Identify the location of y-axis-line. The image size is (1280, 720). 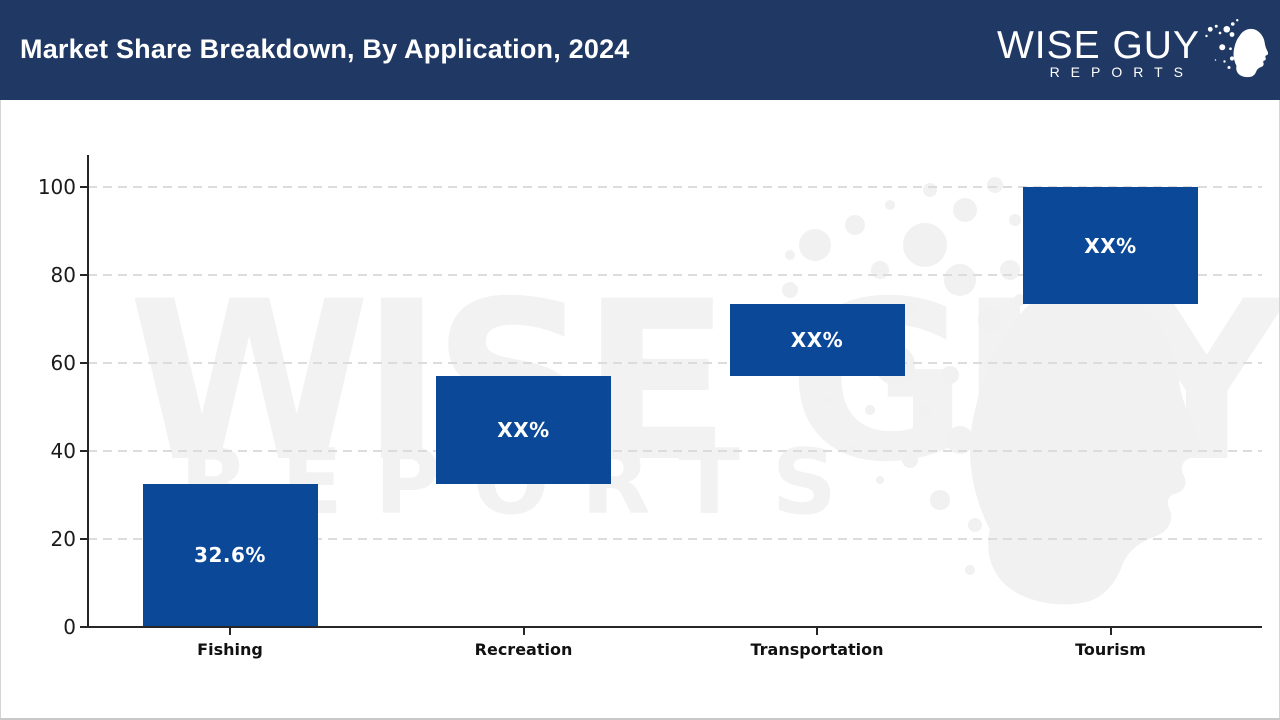
(88, 391).